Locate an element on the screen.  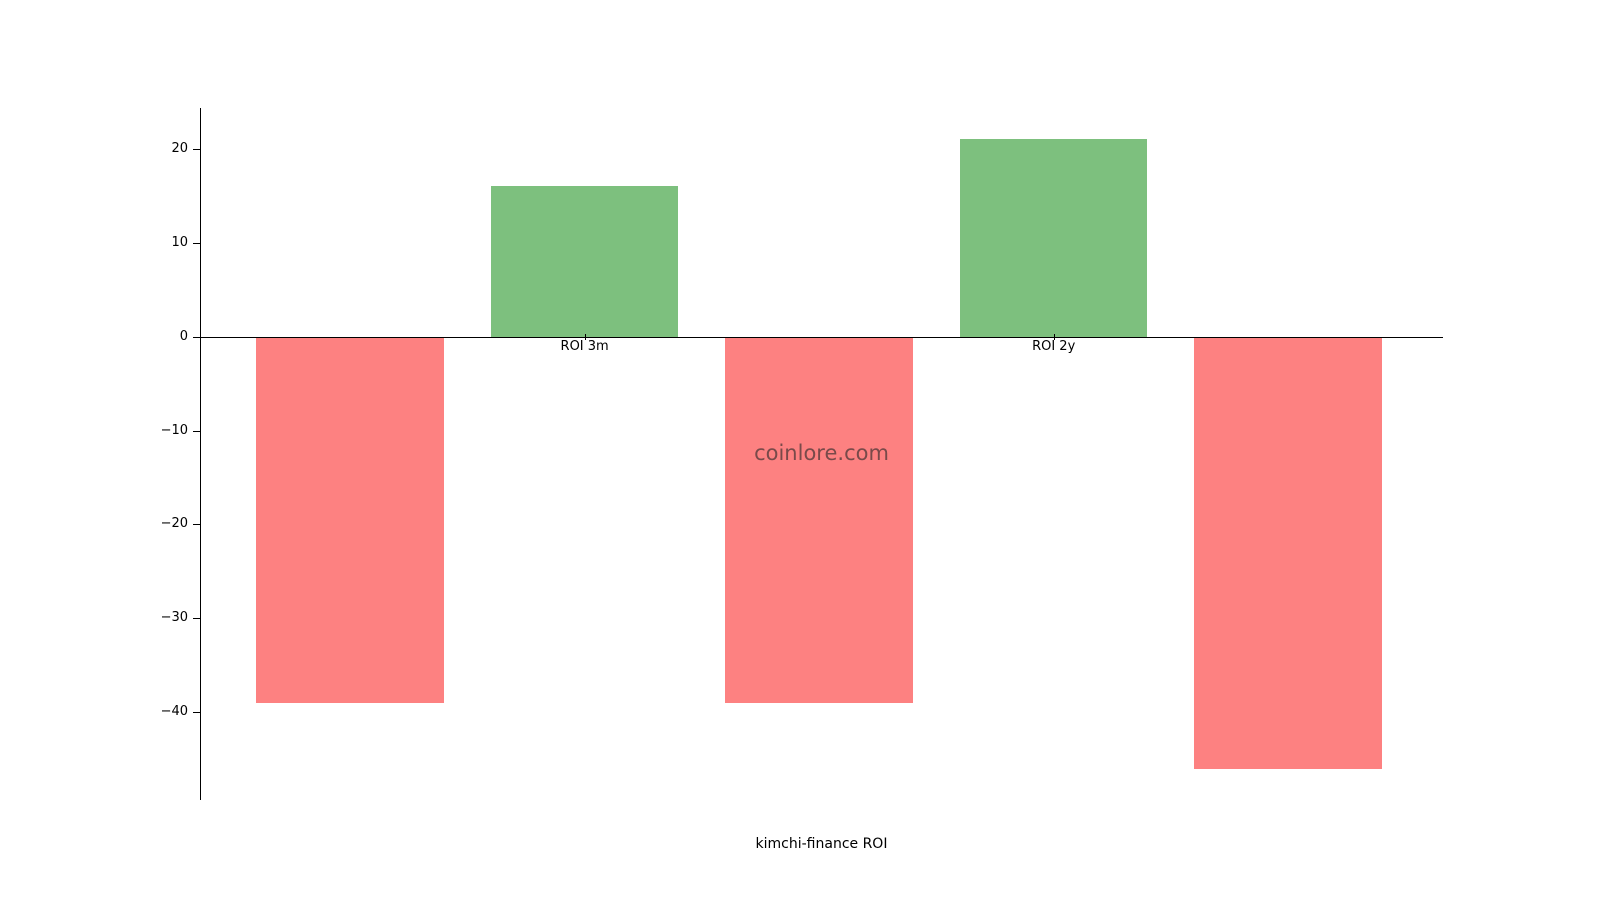
x-axis-zero-line is located at coordinates (821, 337).